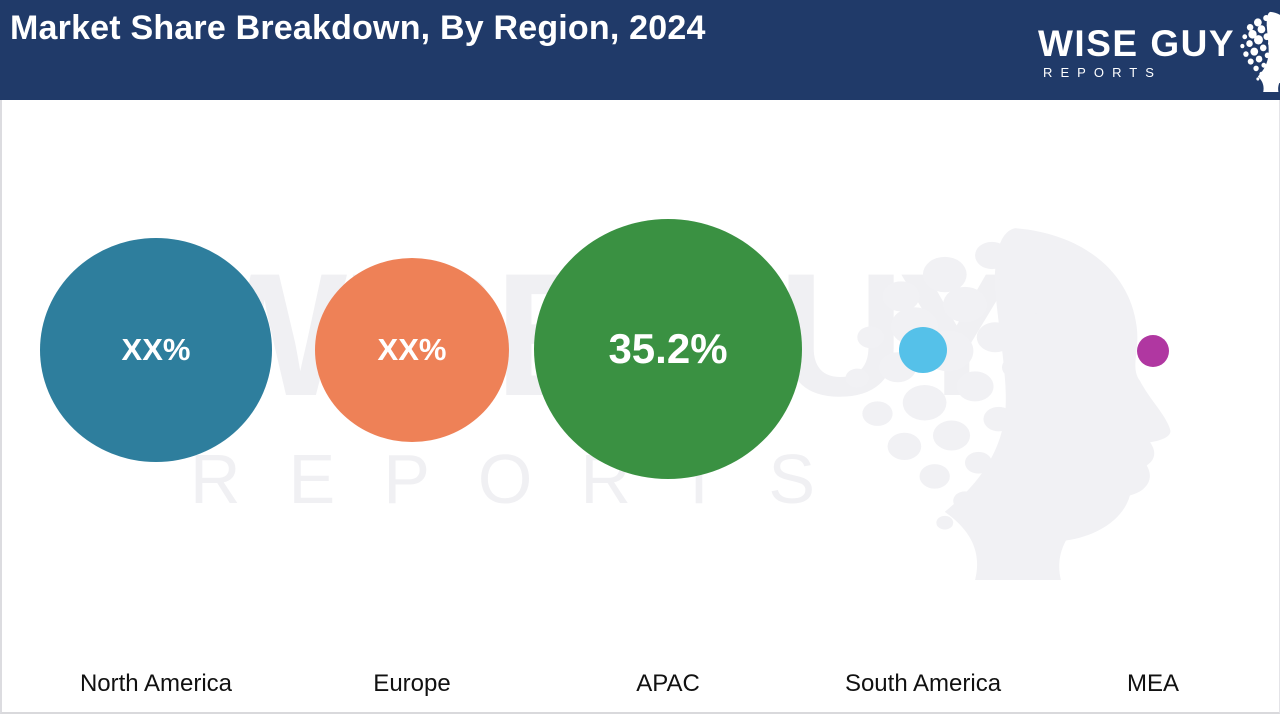  Describe the element at coordinates (358, 28) in the screenshot. I see `page-title: Market Share Breakdown, By Region, 2024` at that location.